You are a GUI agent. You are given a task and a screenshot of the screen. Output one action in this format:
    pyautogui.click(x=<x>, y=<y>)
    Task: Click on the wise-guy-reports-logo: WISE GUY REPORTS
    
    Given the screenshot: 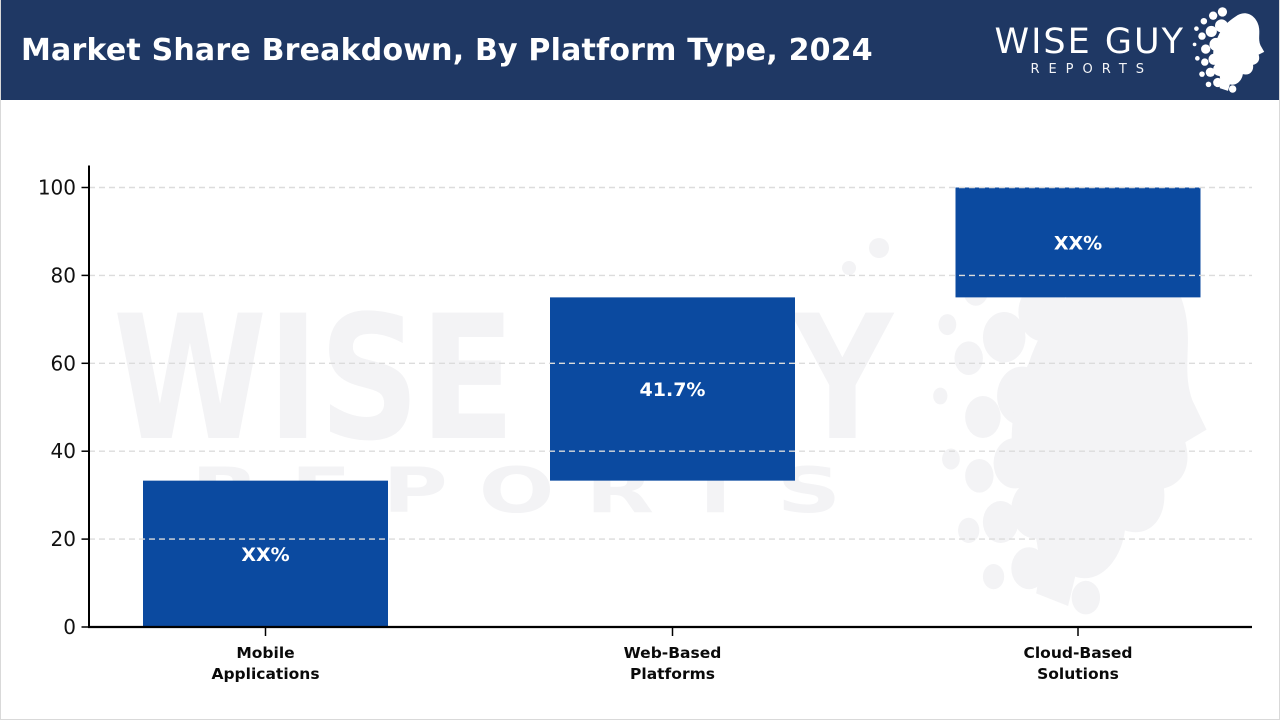 What is the action you would take?
    pyautogui.click(x=1130, y=50)
    